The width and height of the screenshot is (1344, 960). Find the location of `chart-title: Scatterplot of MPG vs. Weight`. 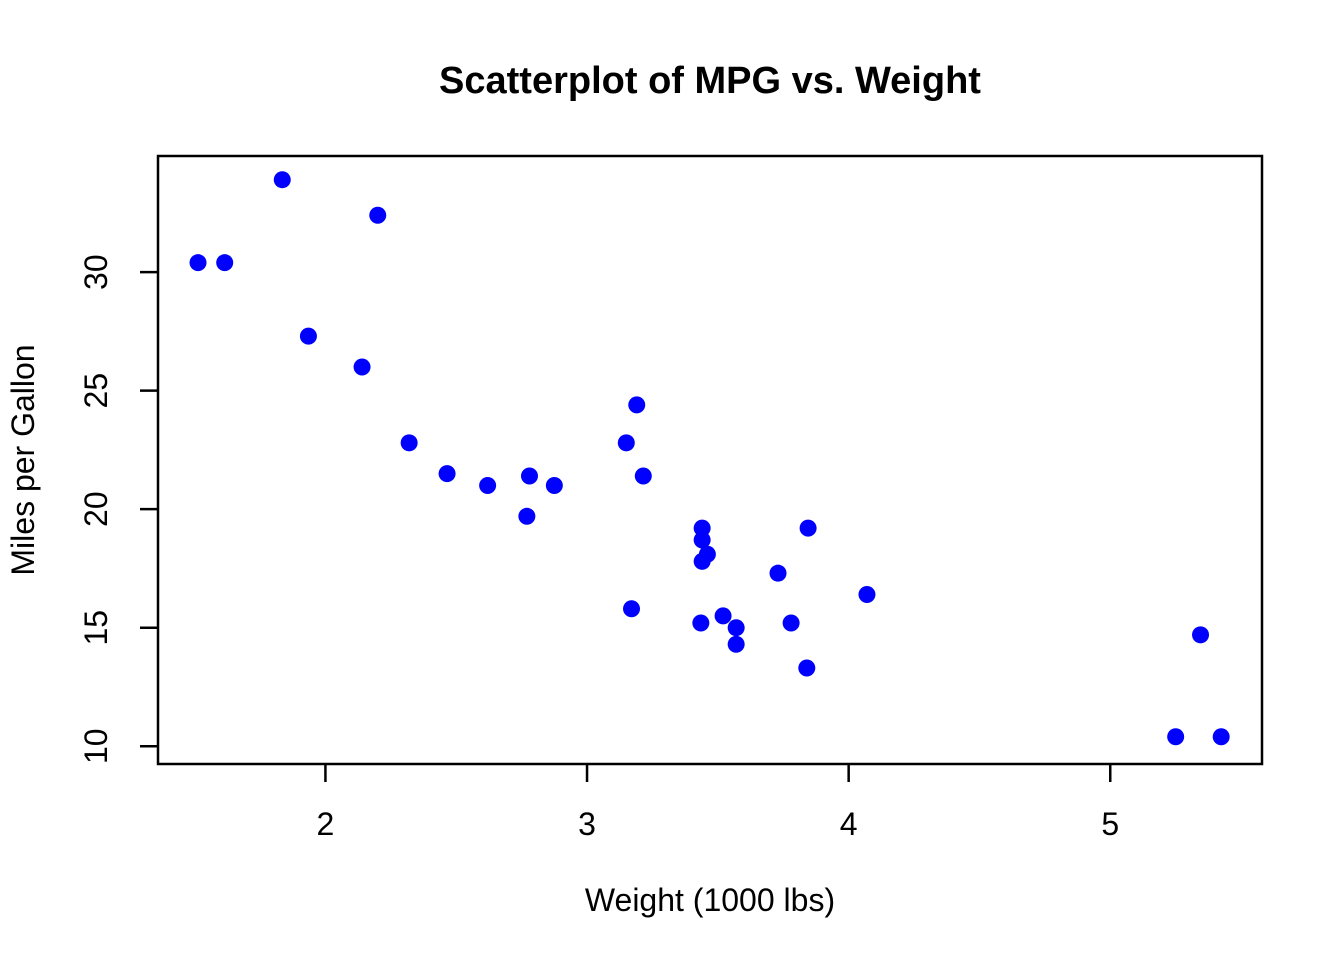

chart-title: Scatterplot of MPG vs. Weight is located at coordinates (710, 81).